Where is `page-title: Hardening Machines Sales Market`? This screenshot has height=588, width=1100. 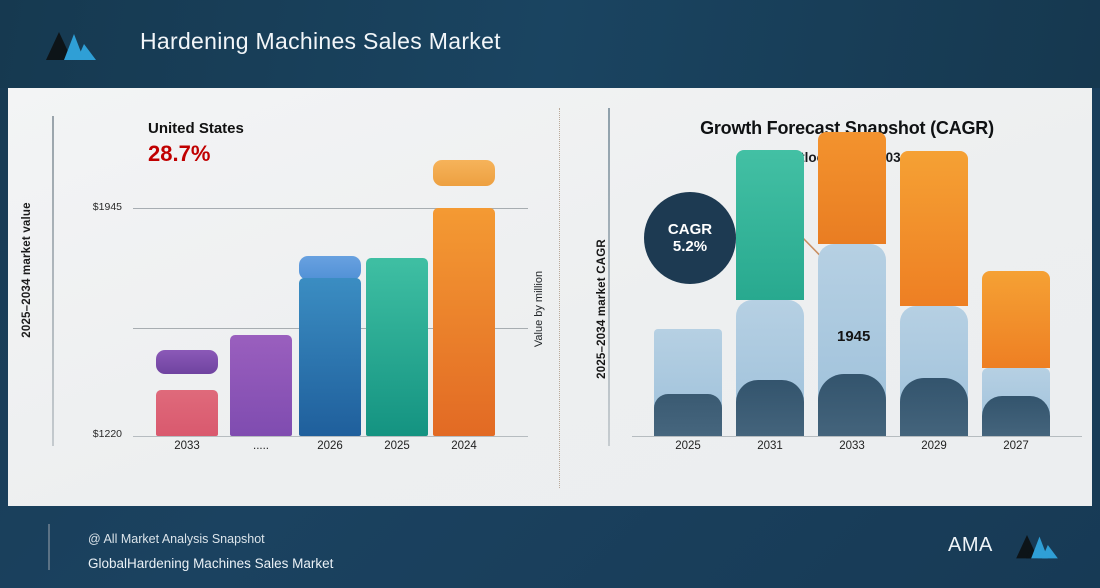 page-title: Hardening Machines Sales Market is located at coordinates (320, 41).